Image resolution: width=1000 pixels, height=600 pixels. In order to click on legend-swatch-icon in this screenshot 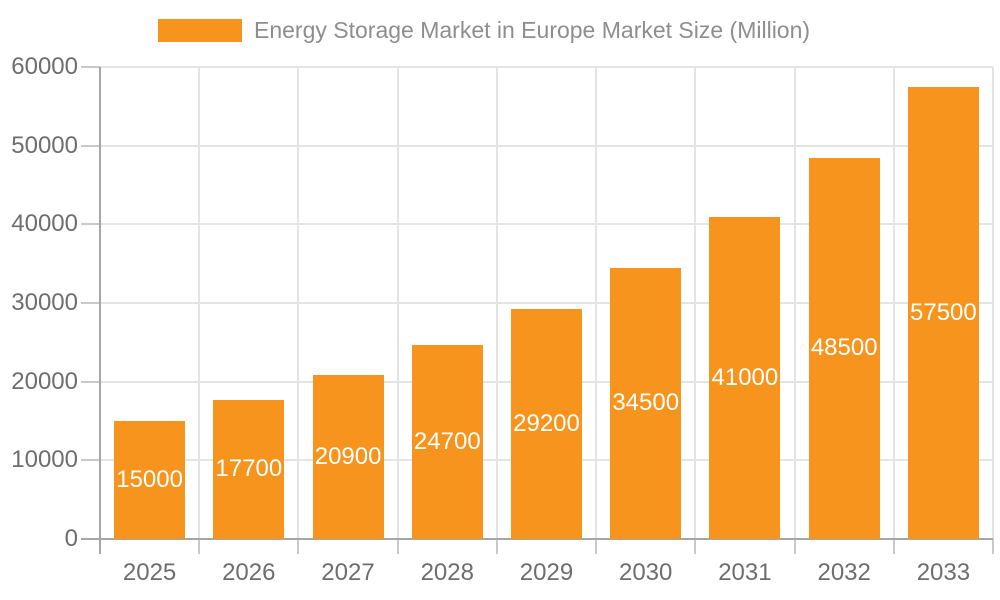, I will do `click(200, 30)`.